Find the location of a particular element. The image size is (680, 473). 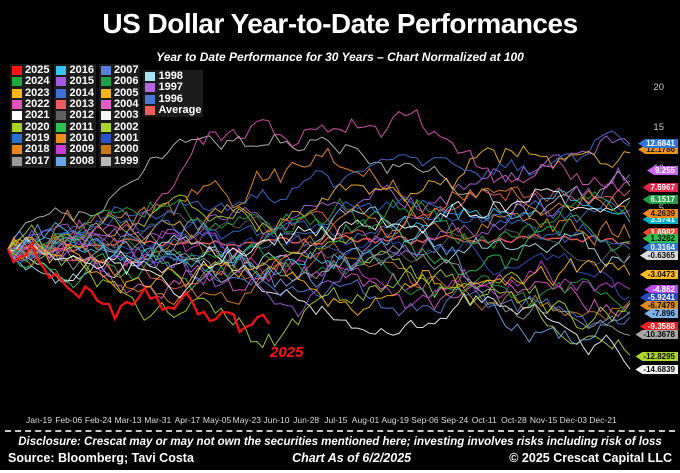

legend-item-2014: 2014 is located at coordinates (75, 92).